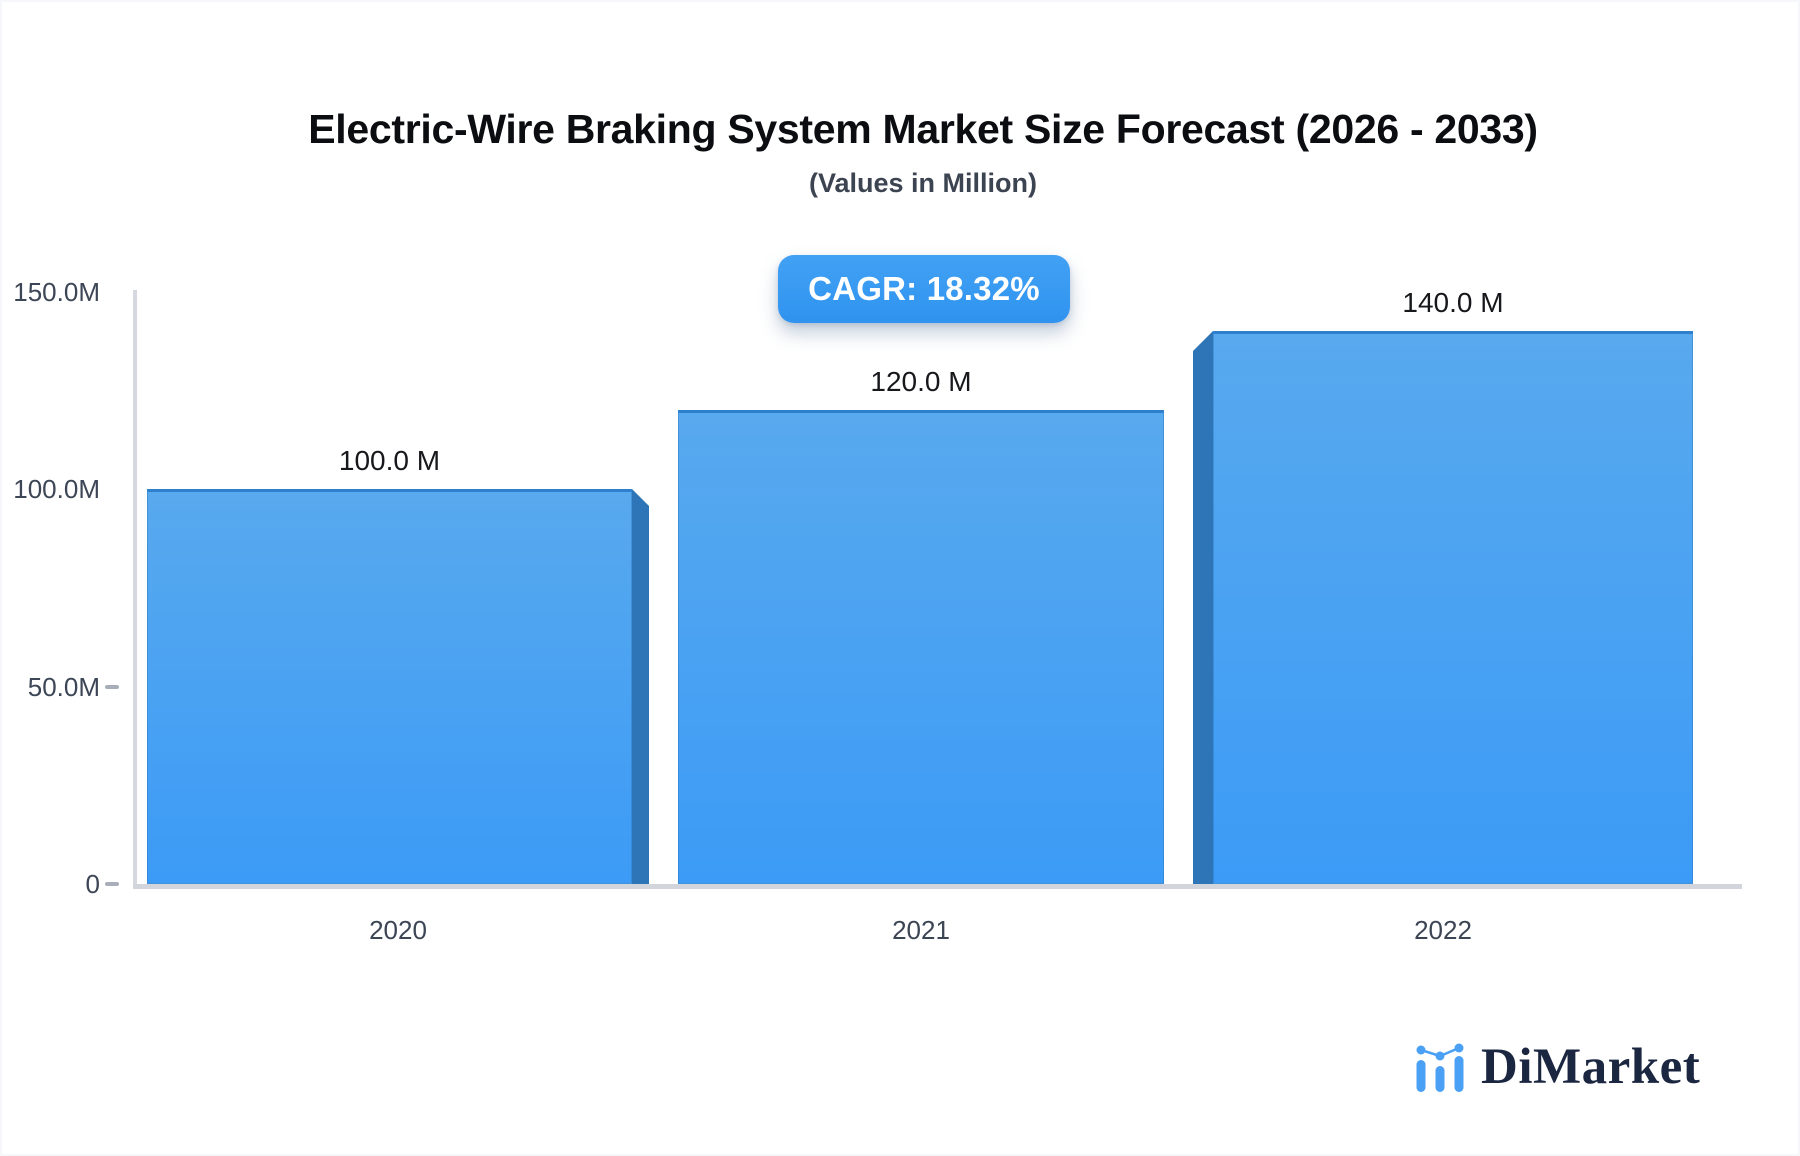 This screenshot has width=1800, height=1156. What do you see at coordinates (398, 930) in the screenshot?
I see `x-axis-label-2020: 2020` at bounding box center [398, 930].